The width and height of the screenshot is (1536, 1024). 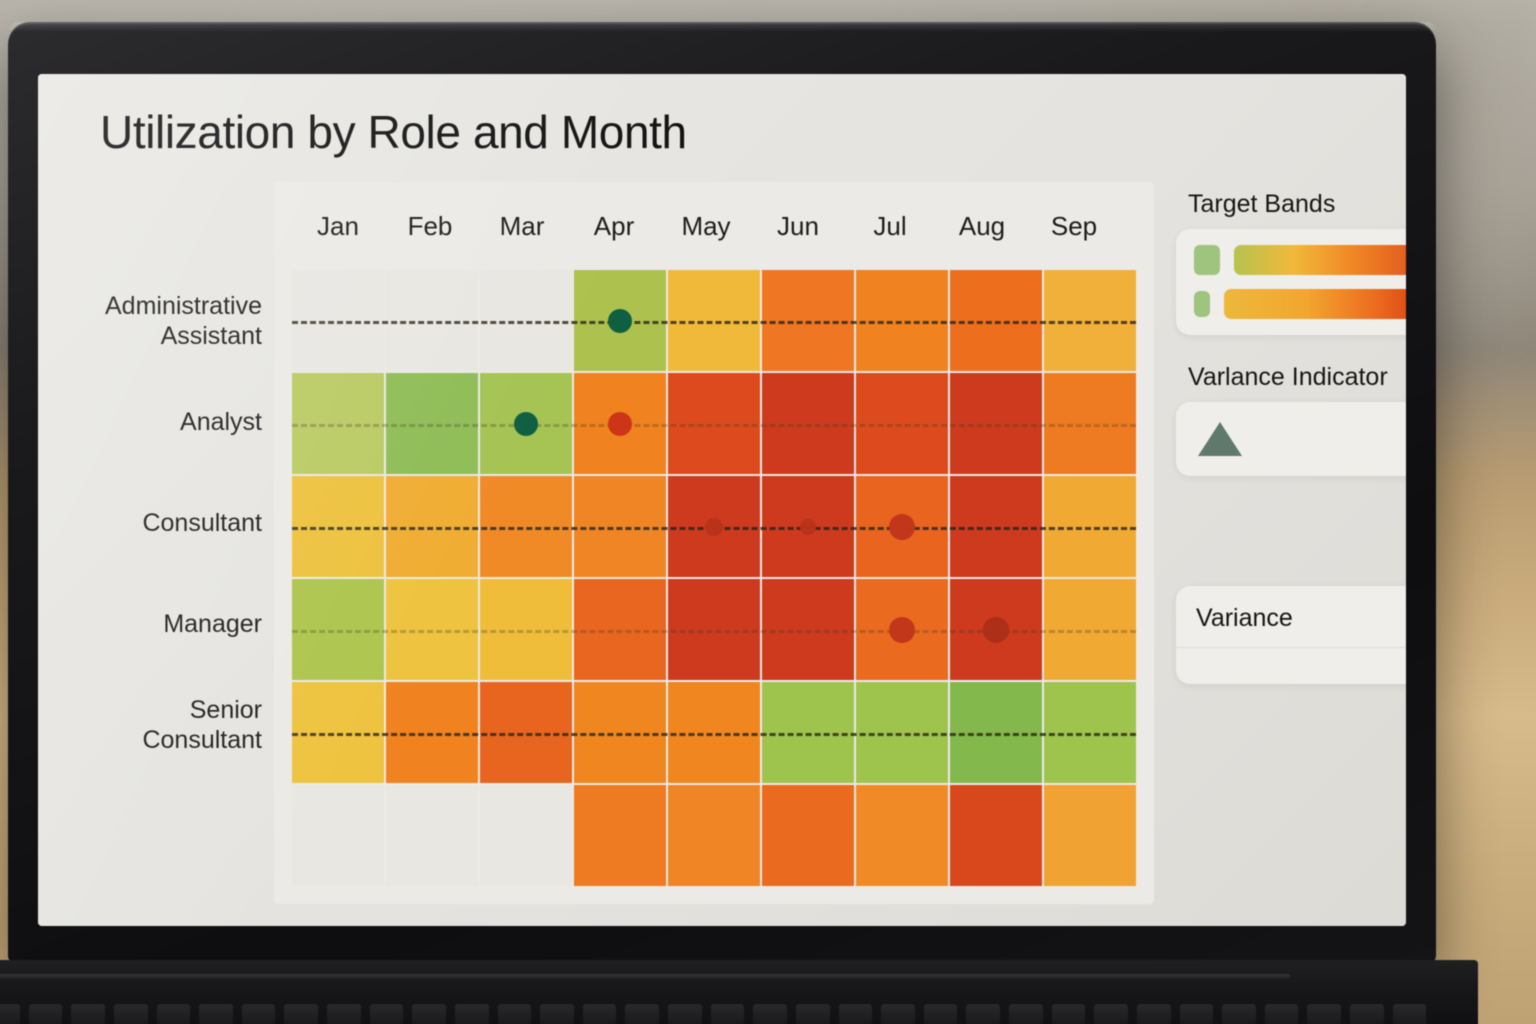 What do you see at coordinates (522, 225) in the screenshot?
I see `heatmap-column-label: Mar` at bounding box center [522, 225].